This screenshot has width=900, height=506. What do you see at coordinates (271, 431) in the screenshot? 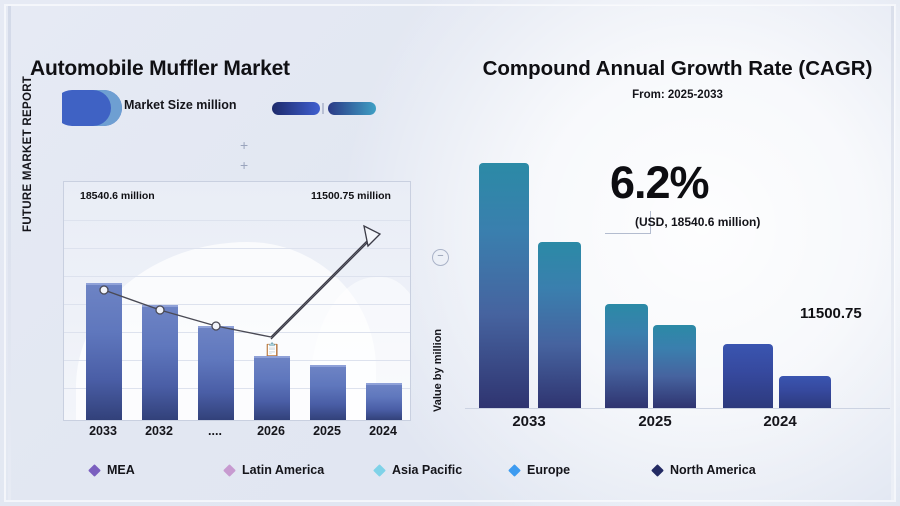
I see `x-label-2026: 2026` at bounding box center [271, 431].